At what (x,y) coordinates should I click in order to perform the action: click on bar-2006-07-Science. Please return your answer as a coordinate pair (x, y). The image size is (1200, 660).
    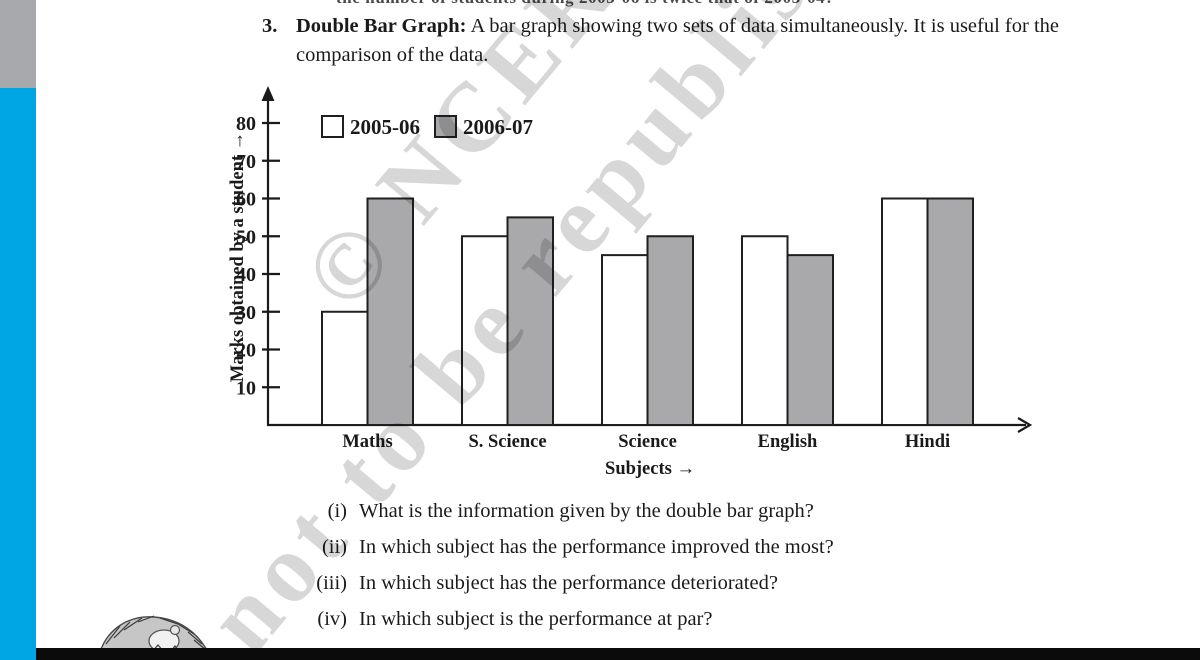
    Looking at the image, I should click on (670, 330).